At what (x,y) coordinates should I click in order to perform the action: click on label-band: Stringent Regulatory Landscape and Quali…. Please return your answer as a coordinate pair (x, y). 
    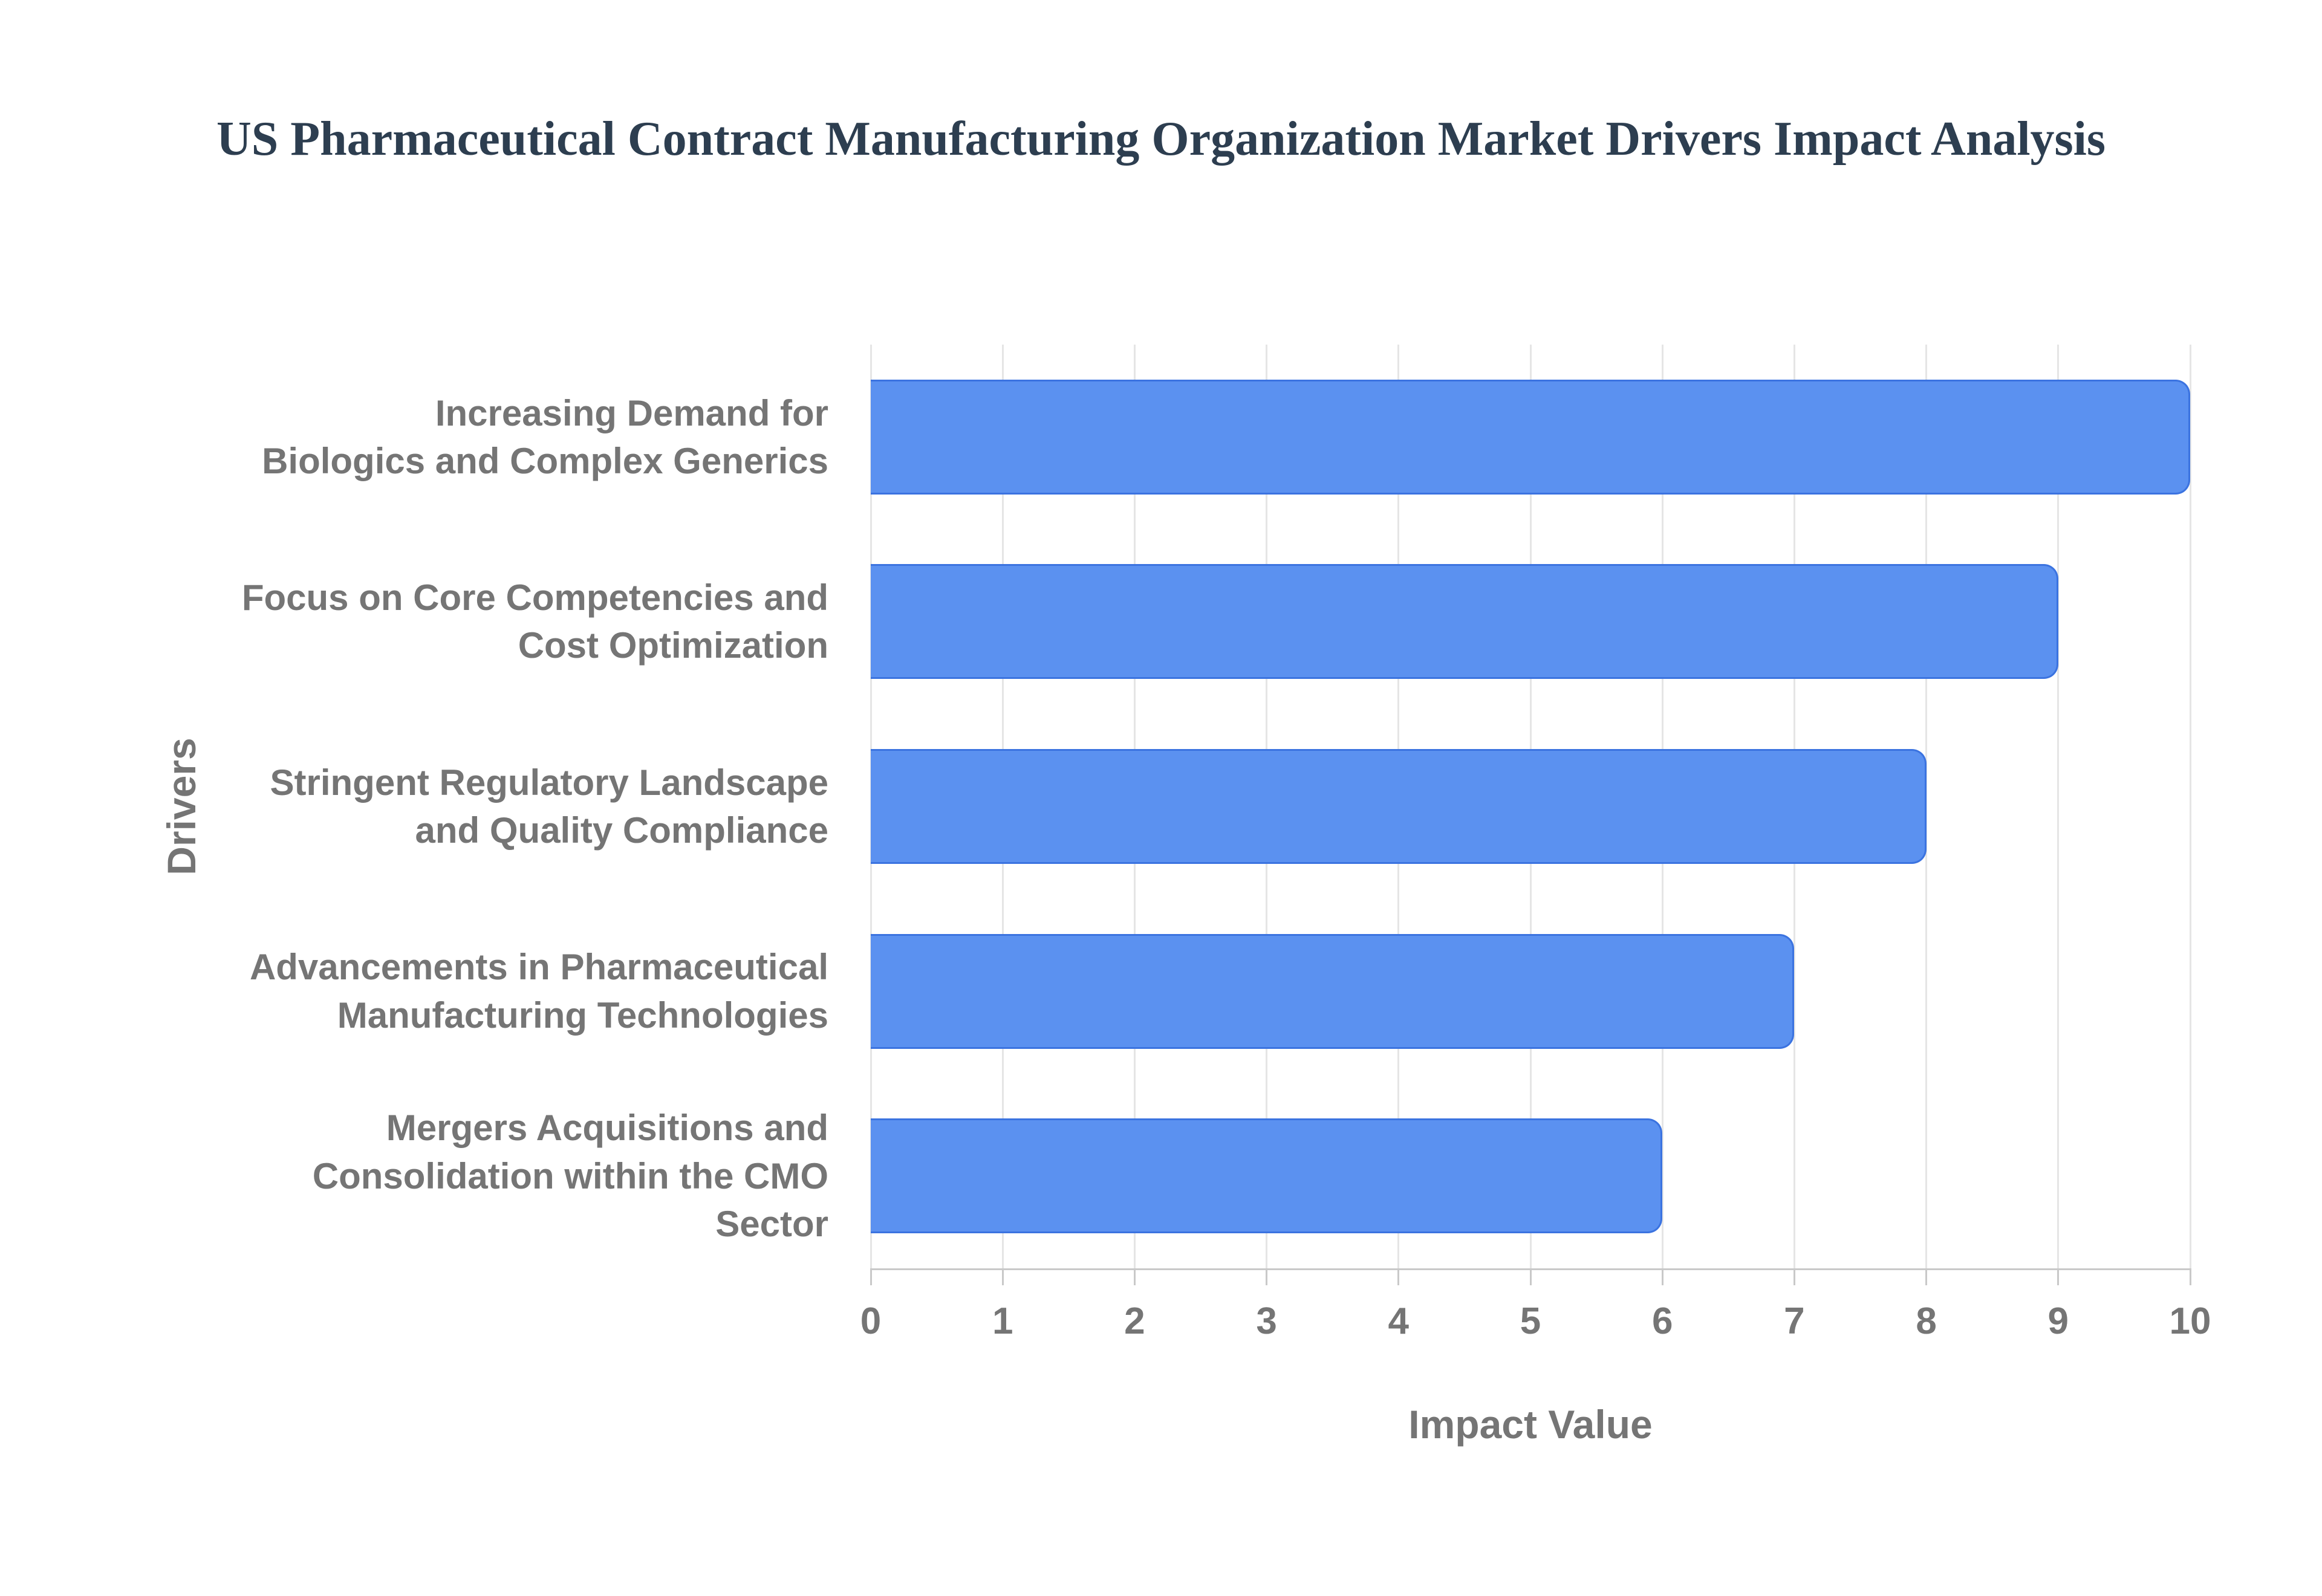
    Looking at the image, I should click on (425, 806).